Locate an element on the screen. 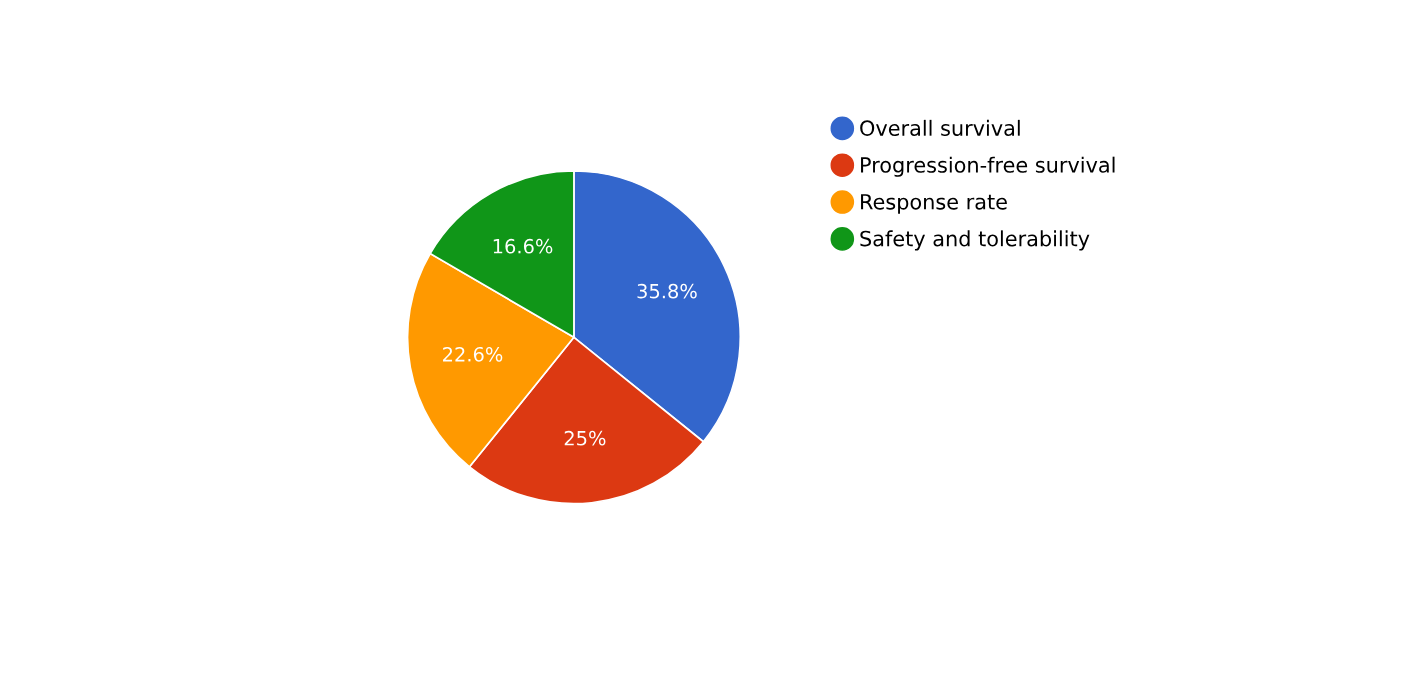  legend-label: Progression-free survival is located at coordinates (988, 166).